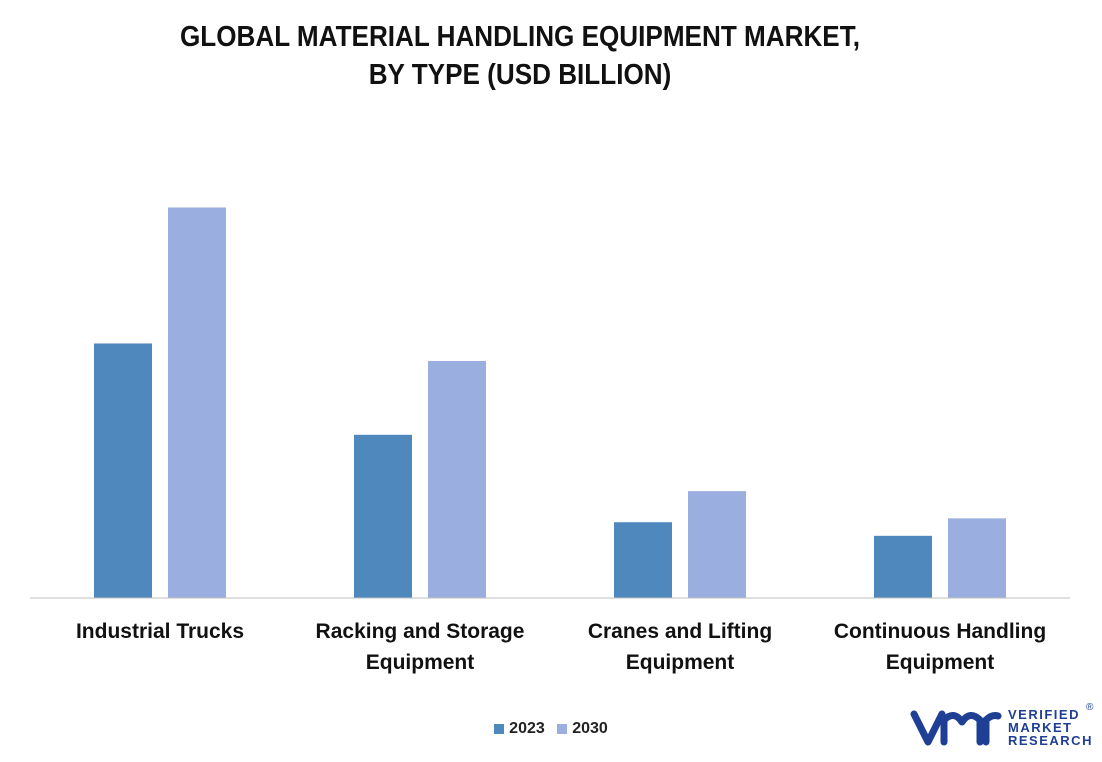  I want to click on category-label-4-line-1: Continuous Handling, so click(940, 631).